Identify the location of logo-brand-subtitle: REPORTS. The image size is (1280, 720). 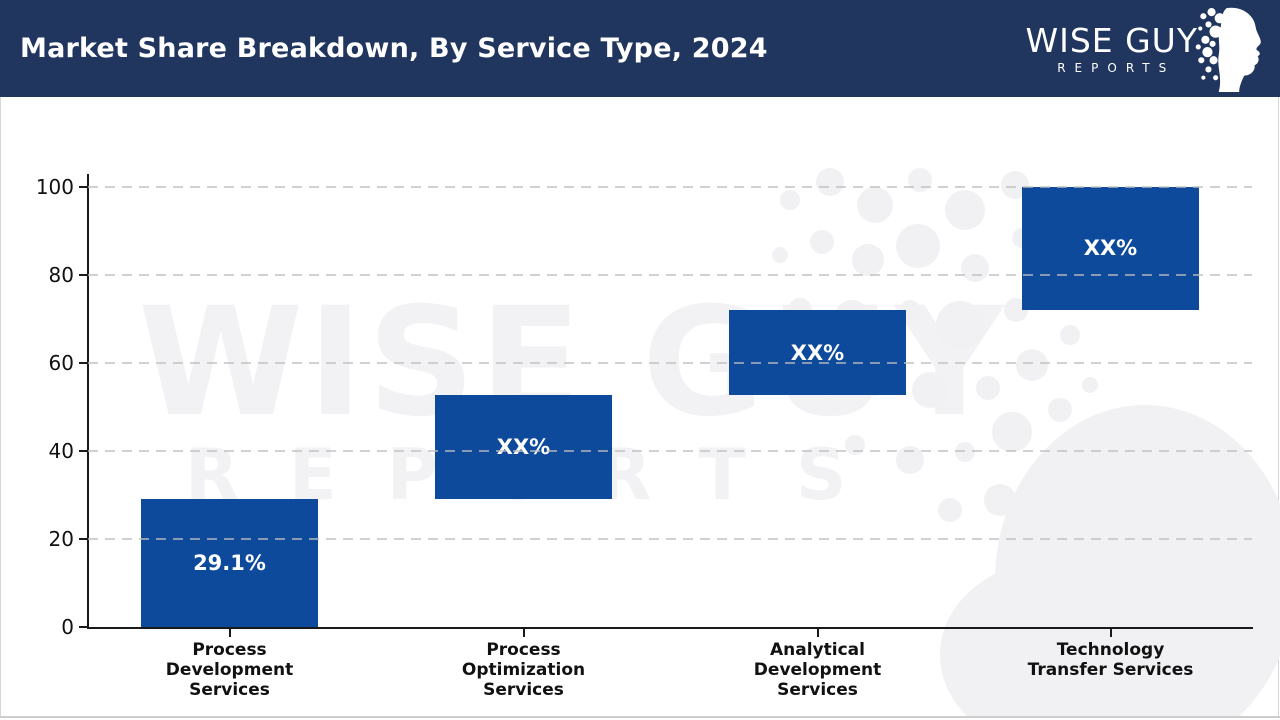
(1116, 67).